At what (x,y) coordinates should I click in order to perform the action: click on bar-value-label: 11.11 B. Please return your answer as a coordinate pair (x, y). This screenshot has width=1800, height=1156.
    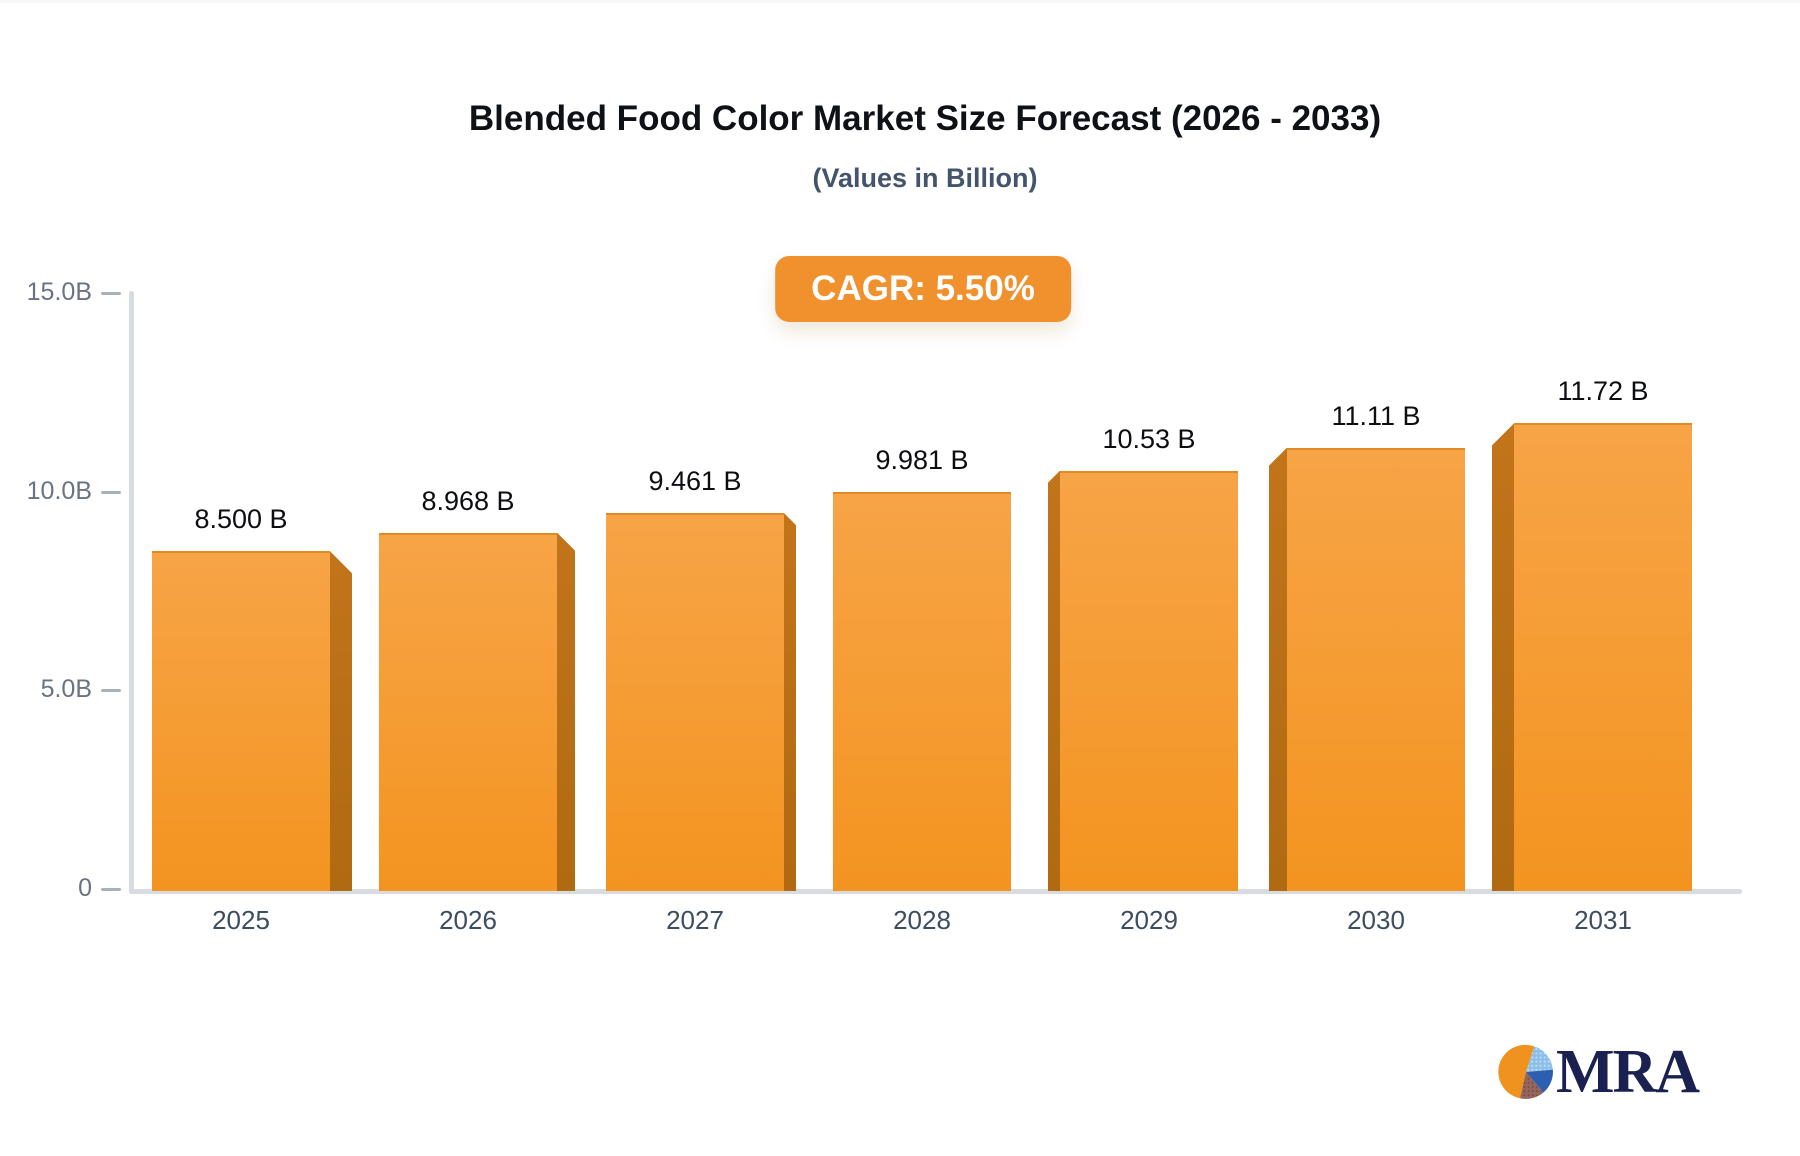
    Looking at the image, I should click on (1376, 415).